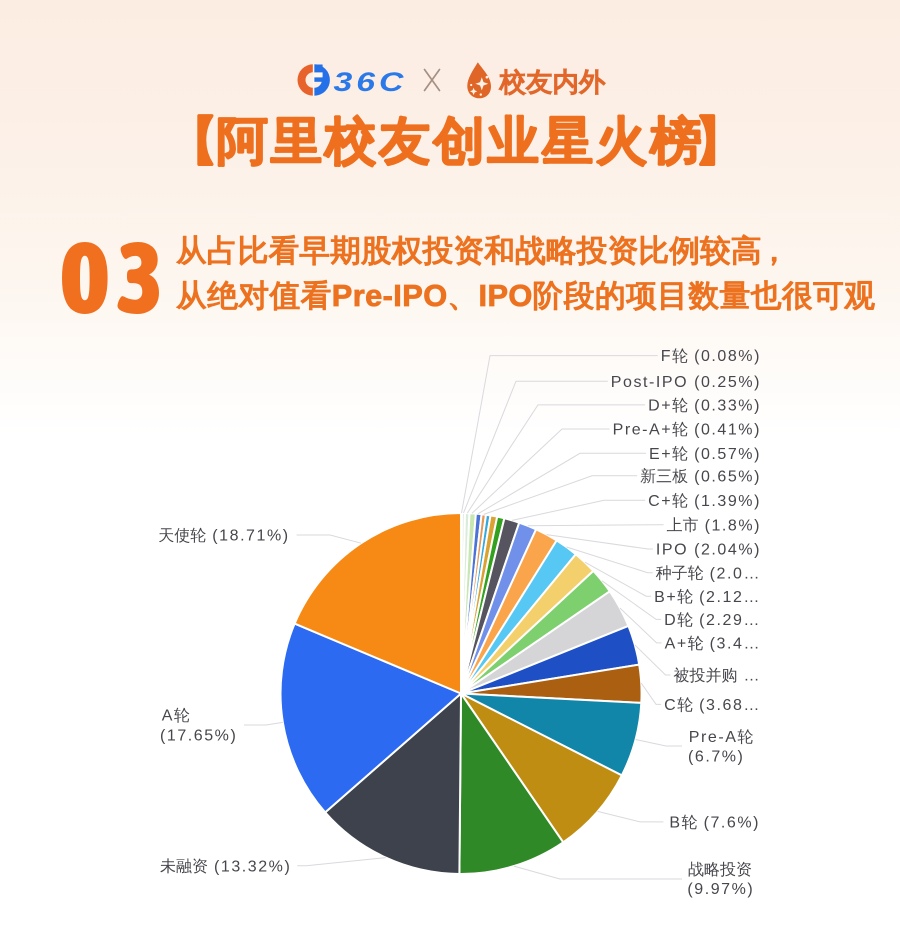  Describe the element at coordinates (730, 525) in the screenshot. I see `svg-text: (1.8%)` at that location.